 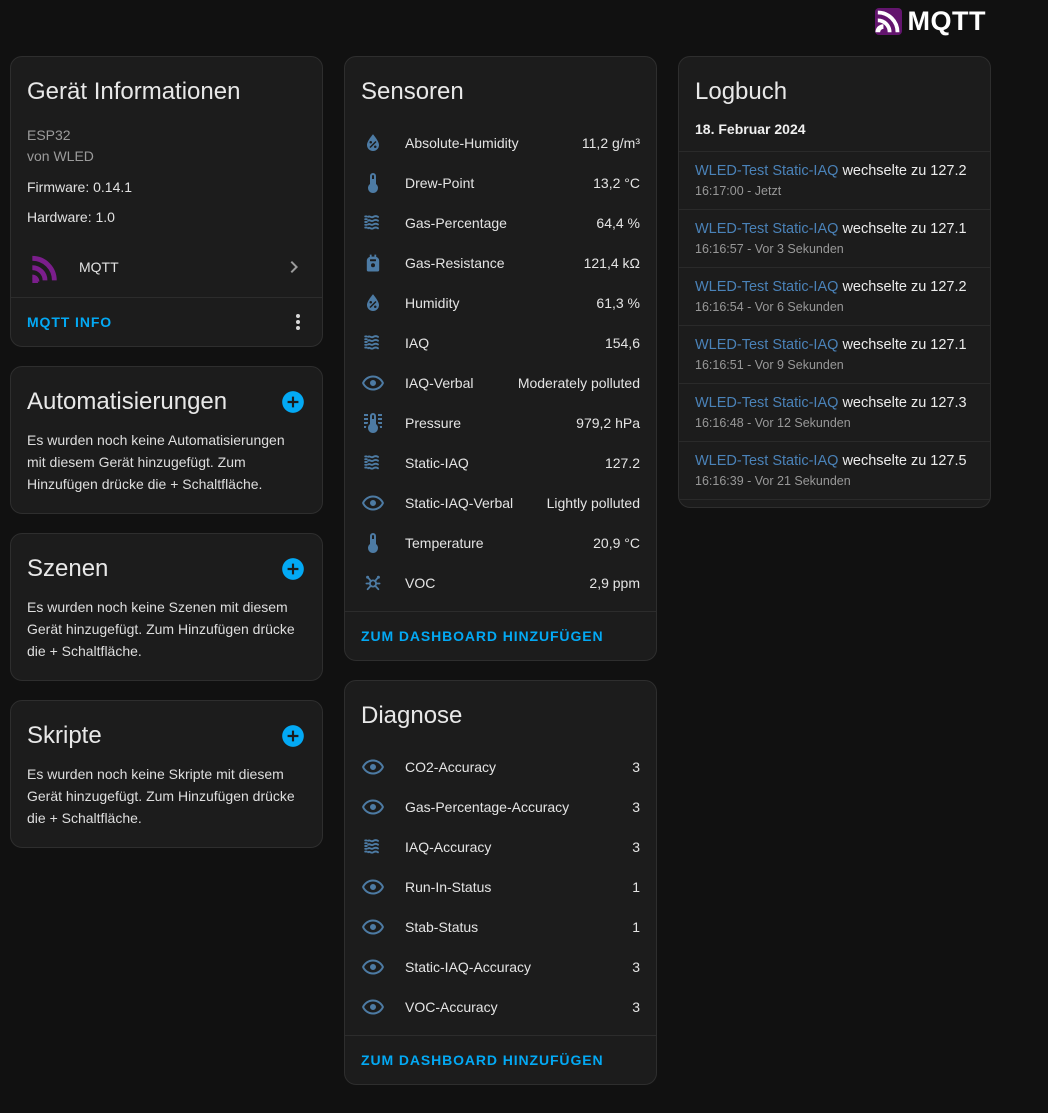 I want to click on add-script-button, so click(x=293, y=736).